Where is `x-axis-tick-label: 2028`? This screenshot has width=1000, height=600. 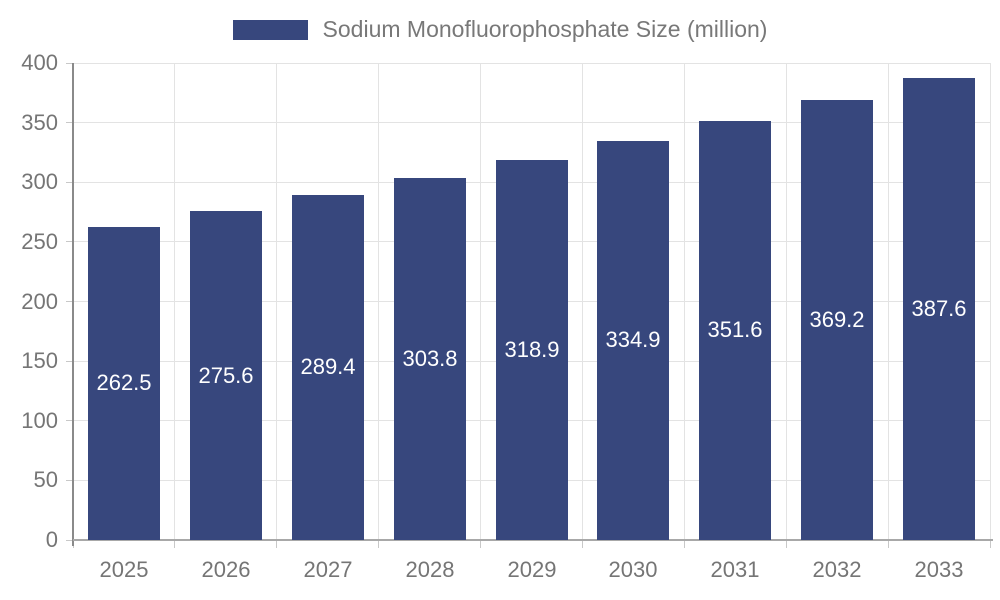 x-axis-tick-label: 2028 is located at coordinates (430, 569).